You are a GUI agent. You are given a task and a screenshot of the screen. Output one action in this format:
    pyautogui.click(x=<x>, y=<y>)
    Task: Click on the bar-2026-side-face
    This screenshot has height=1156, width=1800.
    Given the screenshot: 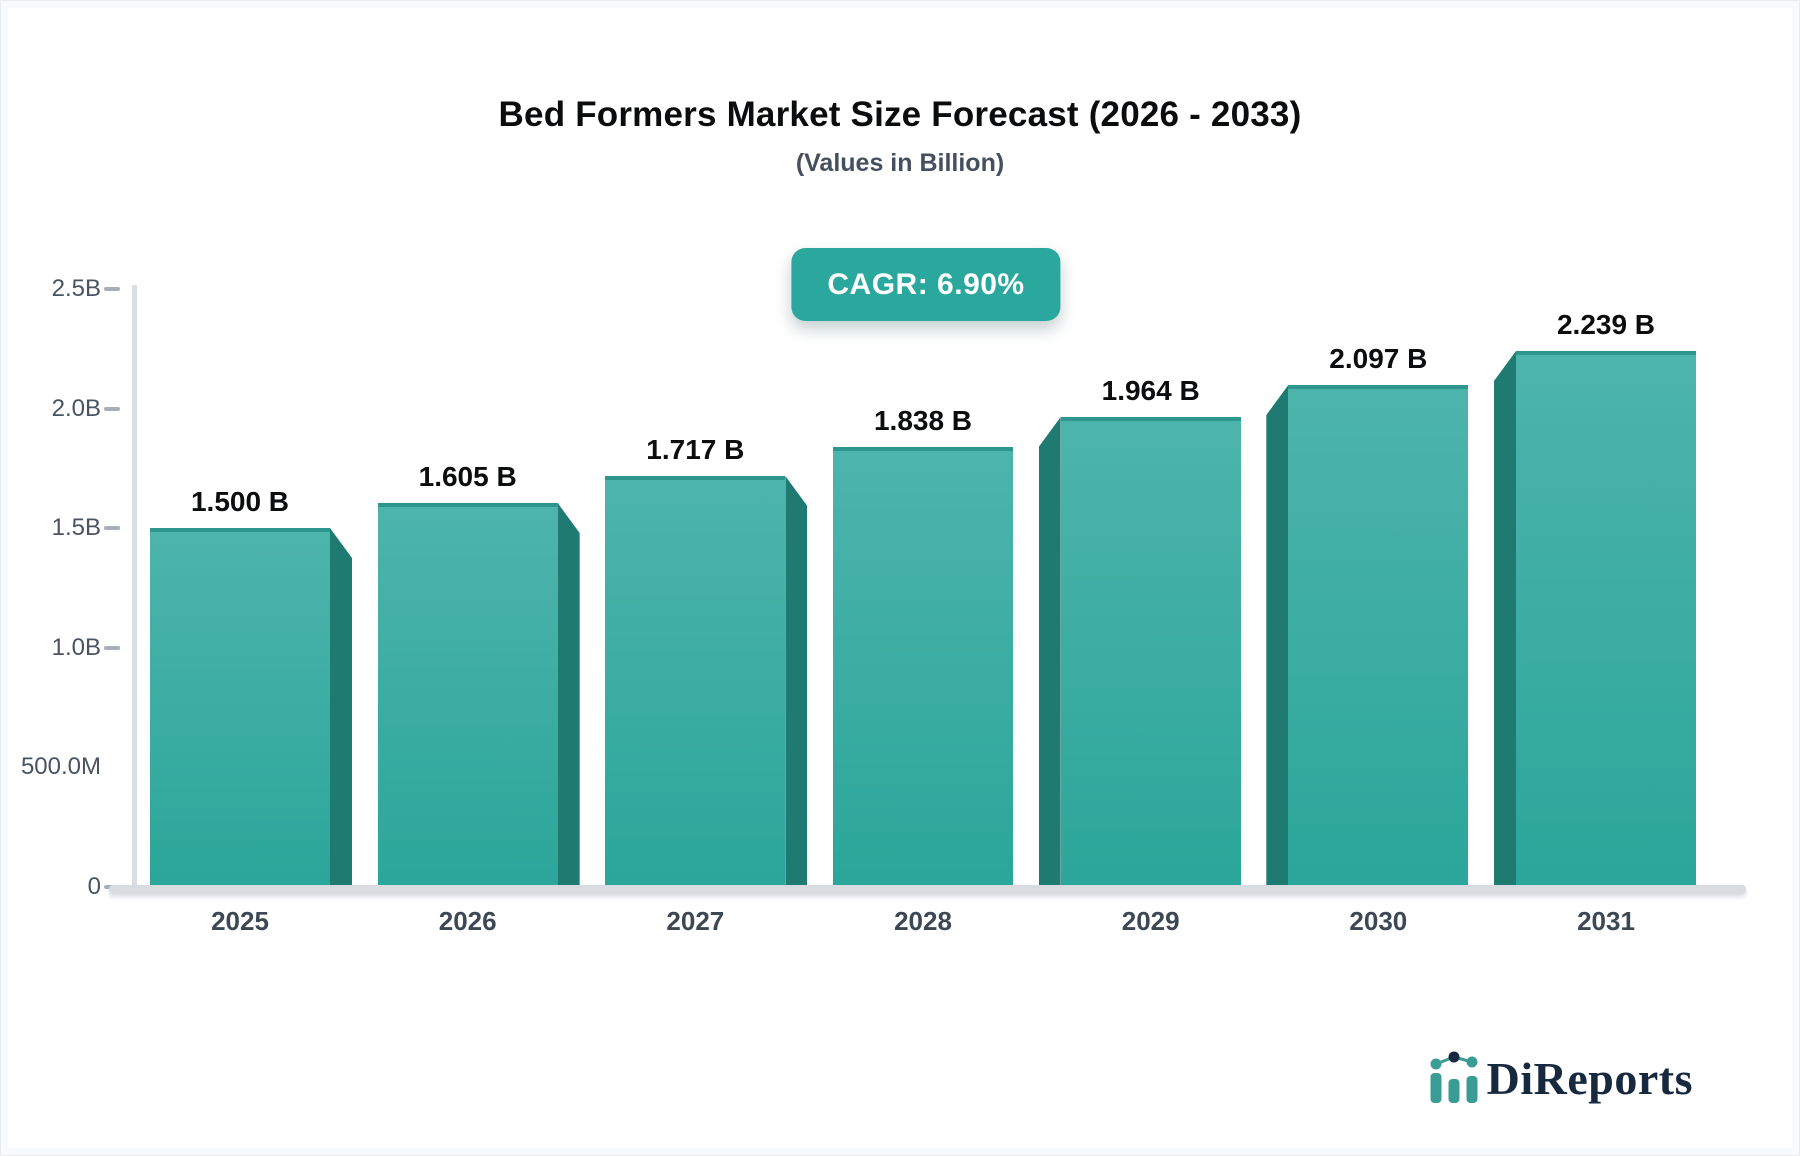 What is the action you would take?
    pyautogui.click(x=568, y=695)
    